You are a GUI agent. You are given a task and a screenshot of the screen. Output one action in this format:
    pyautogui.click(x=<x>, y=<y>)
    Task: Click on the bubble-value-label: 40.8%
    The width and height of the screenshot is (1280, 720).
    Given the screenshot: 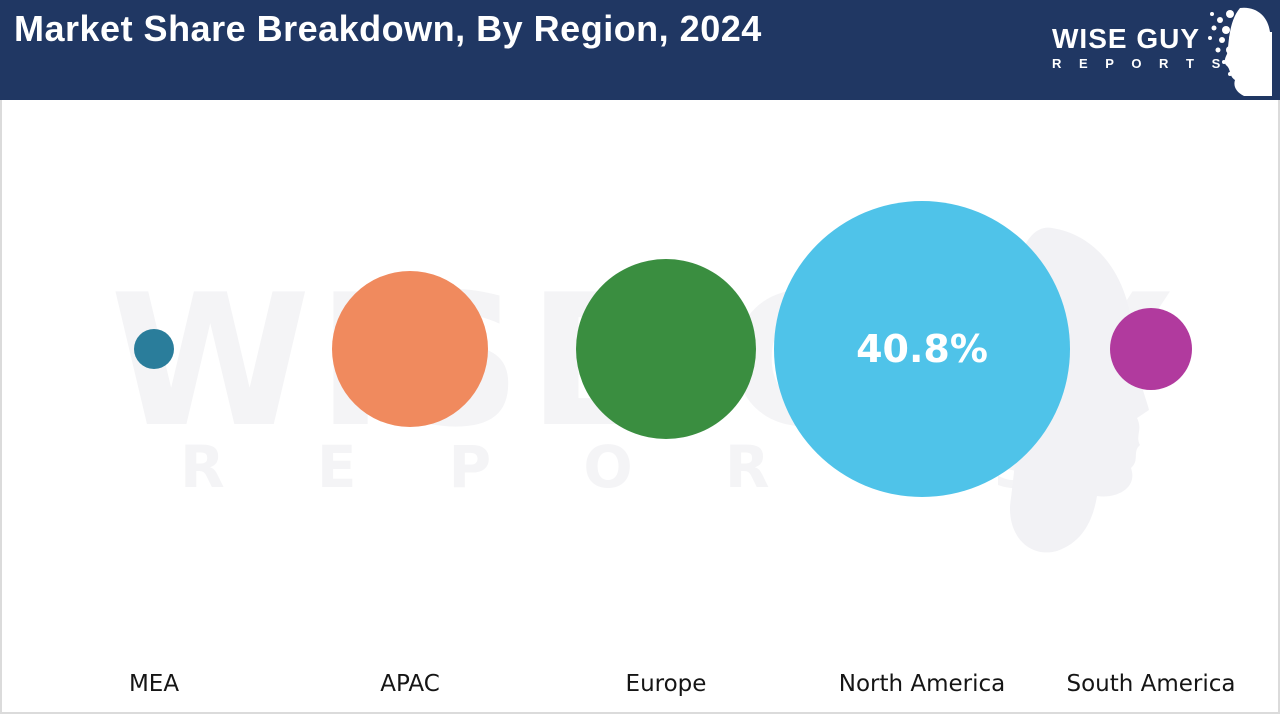 What is the action you would take?
    pyautogui.click(x=922, y=349)
    